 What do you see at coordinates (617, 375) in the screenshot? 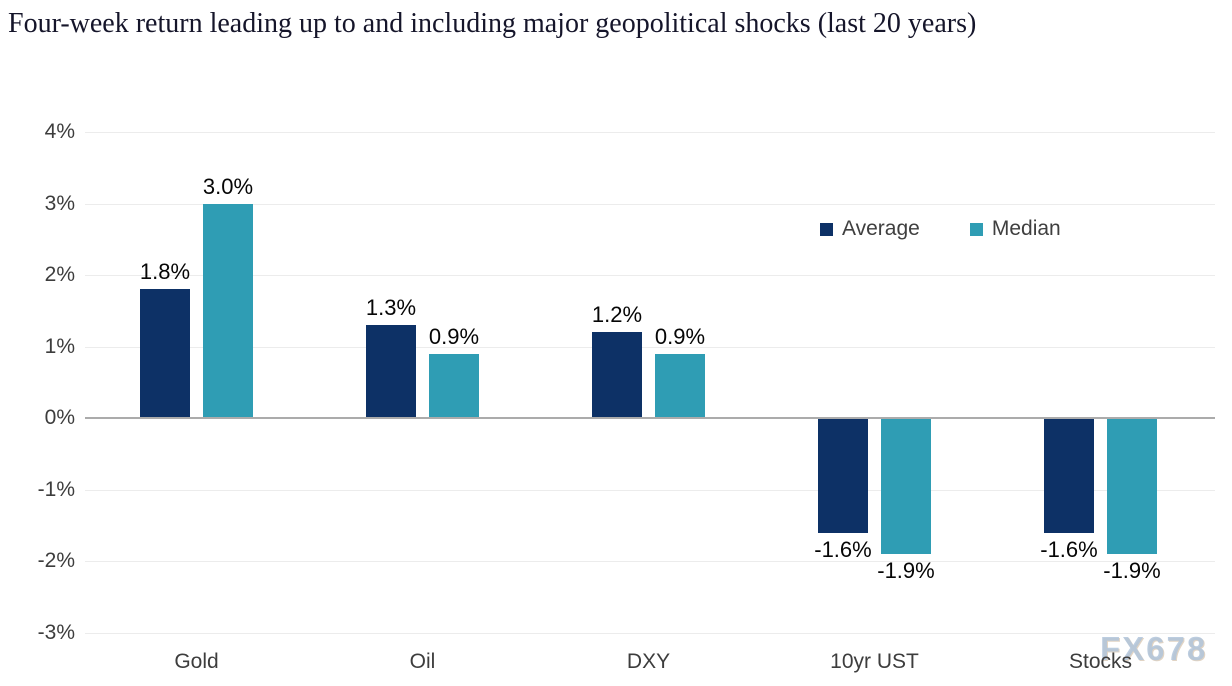
I see `average-bar-dxy` at bounding box center [617, 375].